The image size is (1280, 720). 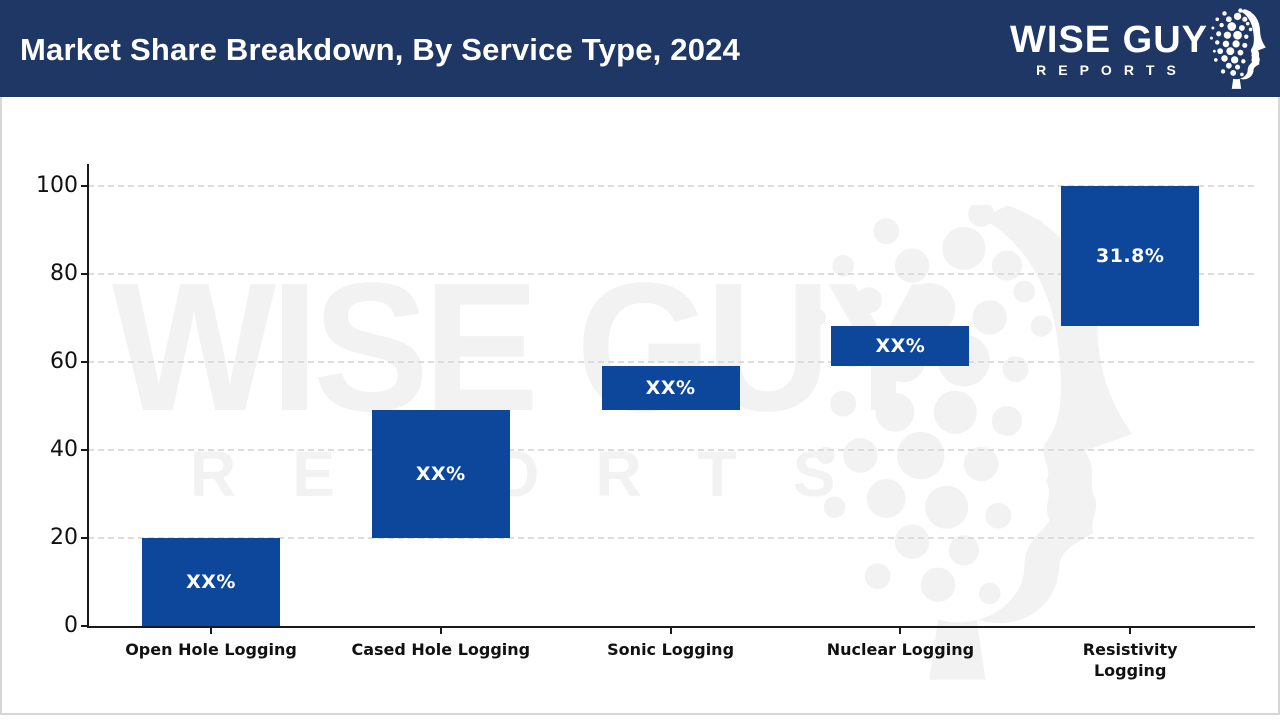 What do you see at coordinates (1, 406) in the screenshot?
I see `frame-border-left` at bounding box center [1, 406].